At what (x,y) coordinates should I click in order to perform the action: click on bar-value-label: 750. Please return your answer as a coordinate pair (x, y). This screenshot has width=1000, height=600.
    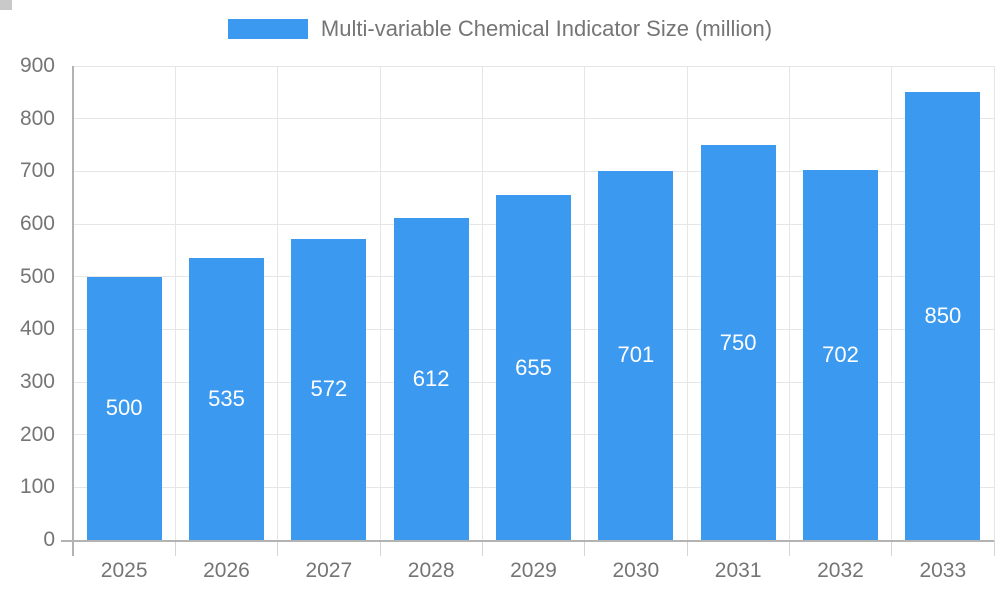
    Looking at the image, I should click on (738, 342).